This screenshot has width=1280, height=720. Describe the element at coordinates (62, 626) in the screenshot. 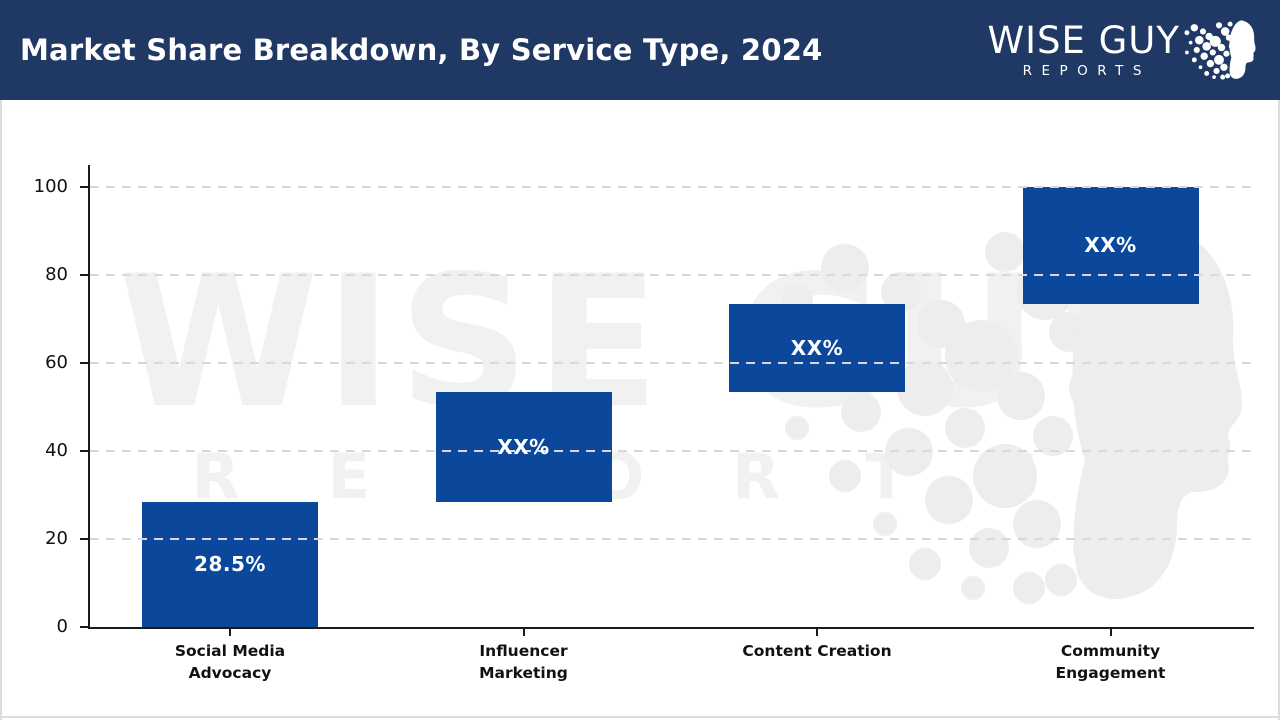

I see `y-tick-label: 0` at that location.